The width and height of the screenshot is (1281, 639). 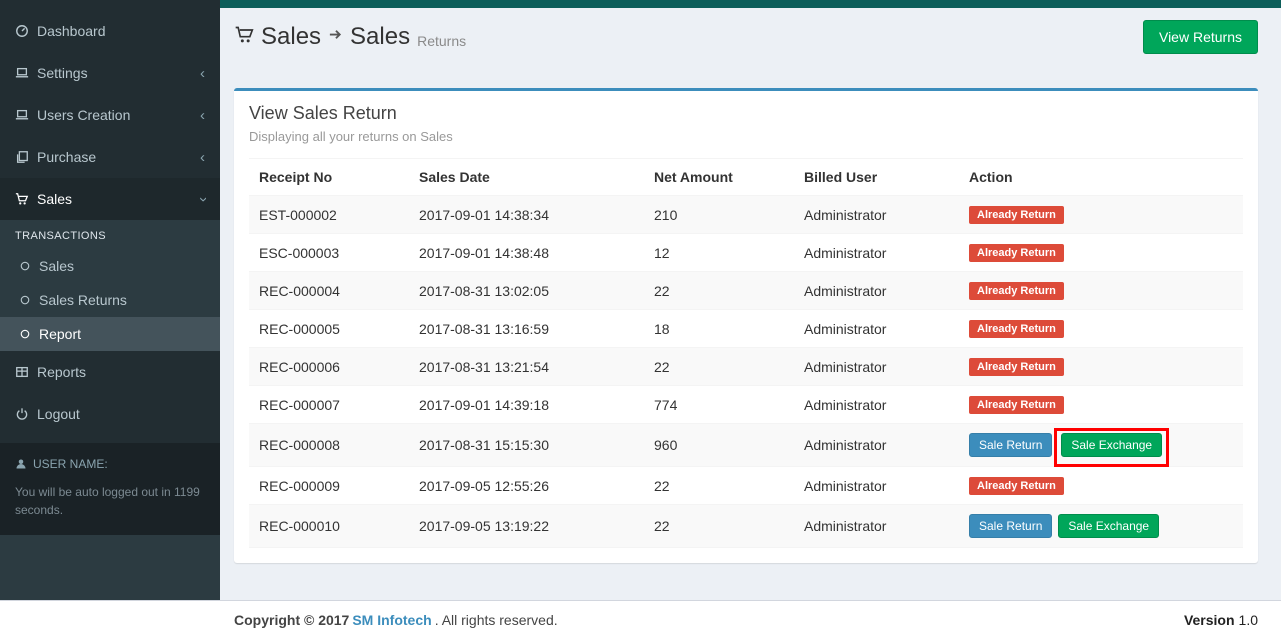 I want to click on breadcrumb-returns: Returns, so click(x=442, y=41).